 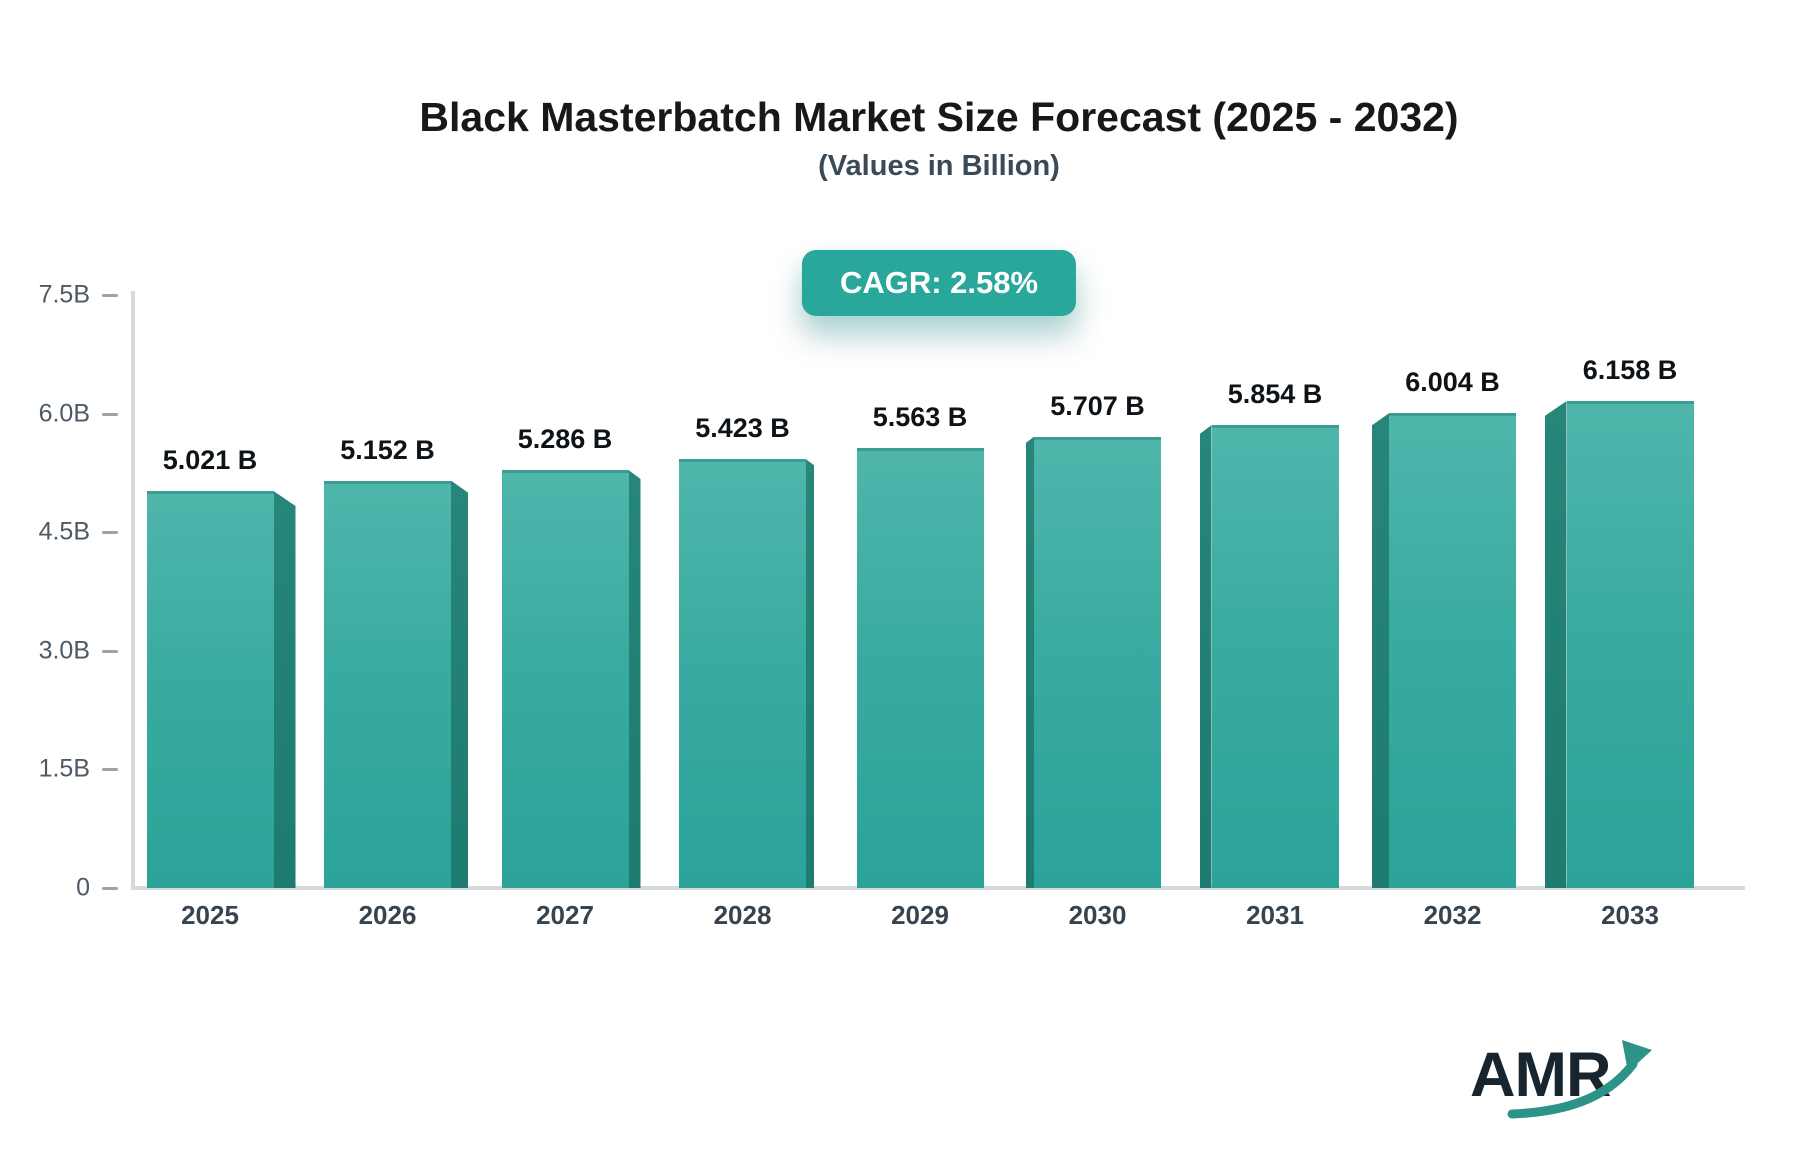 What do you see at coordinates (1097, 915) in the screenshot?
I see `x-axis-label-2030: 2030` at bounding box center [1097, 915].